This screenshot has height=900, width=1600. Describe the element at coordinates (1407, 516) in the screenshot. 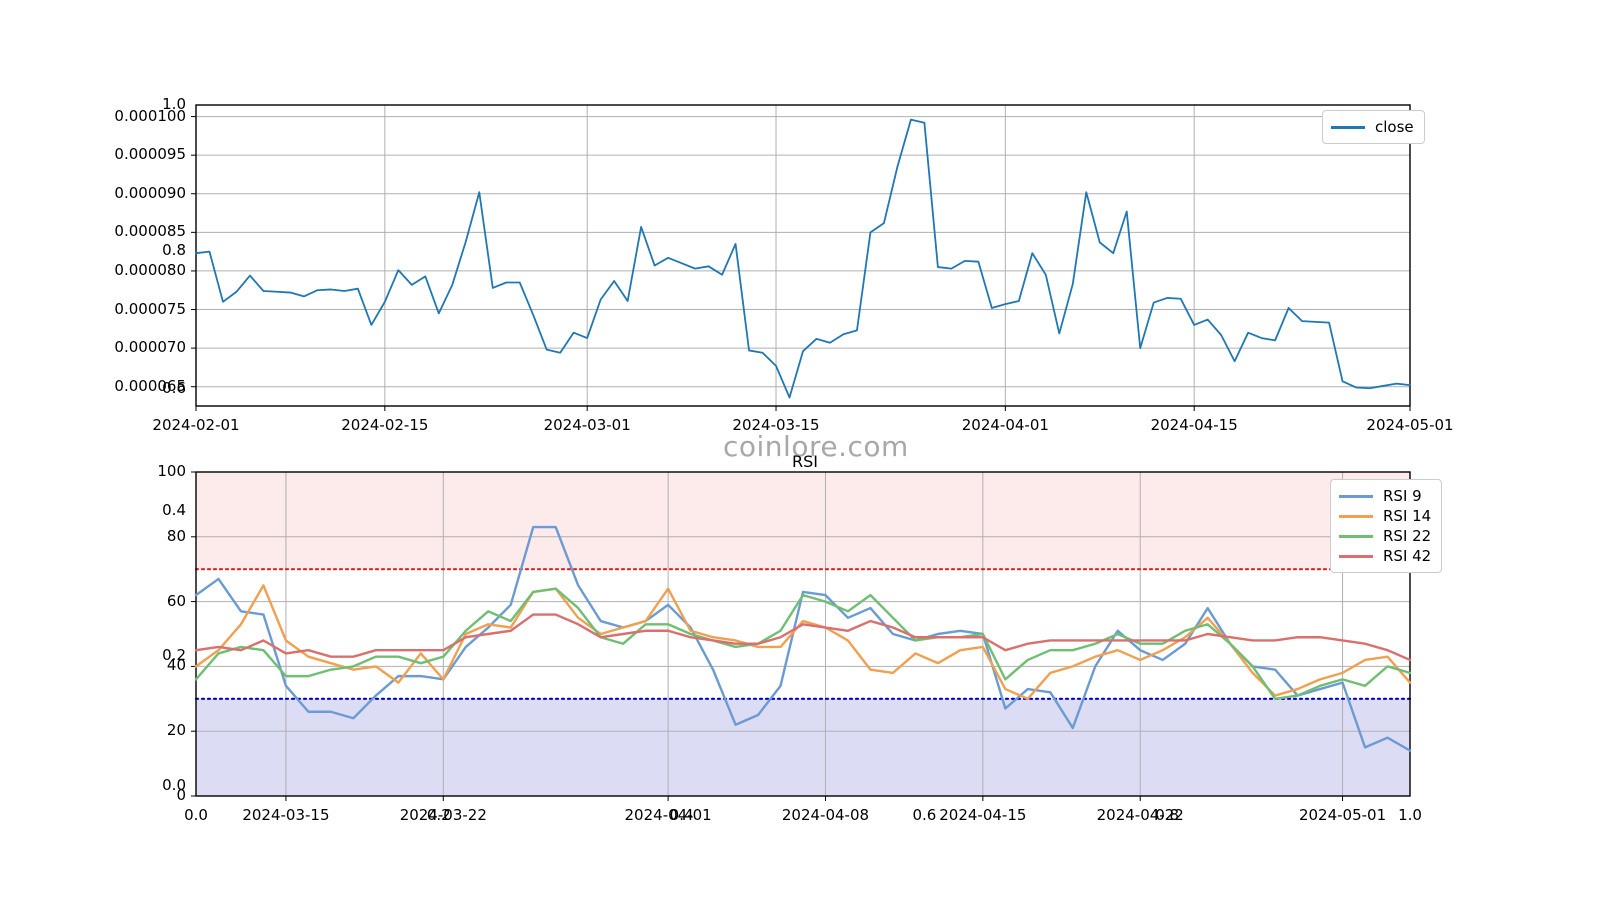

I see `legend-label-rsi14: RSI 14` at that location.